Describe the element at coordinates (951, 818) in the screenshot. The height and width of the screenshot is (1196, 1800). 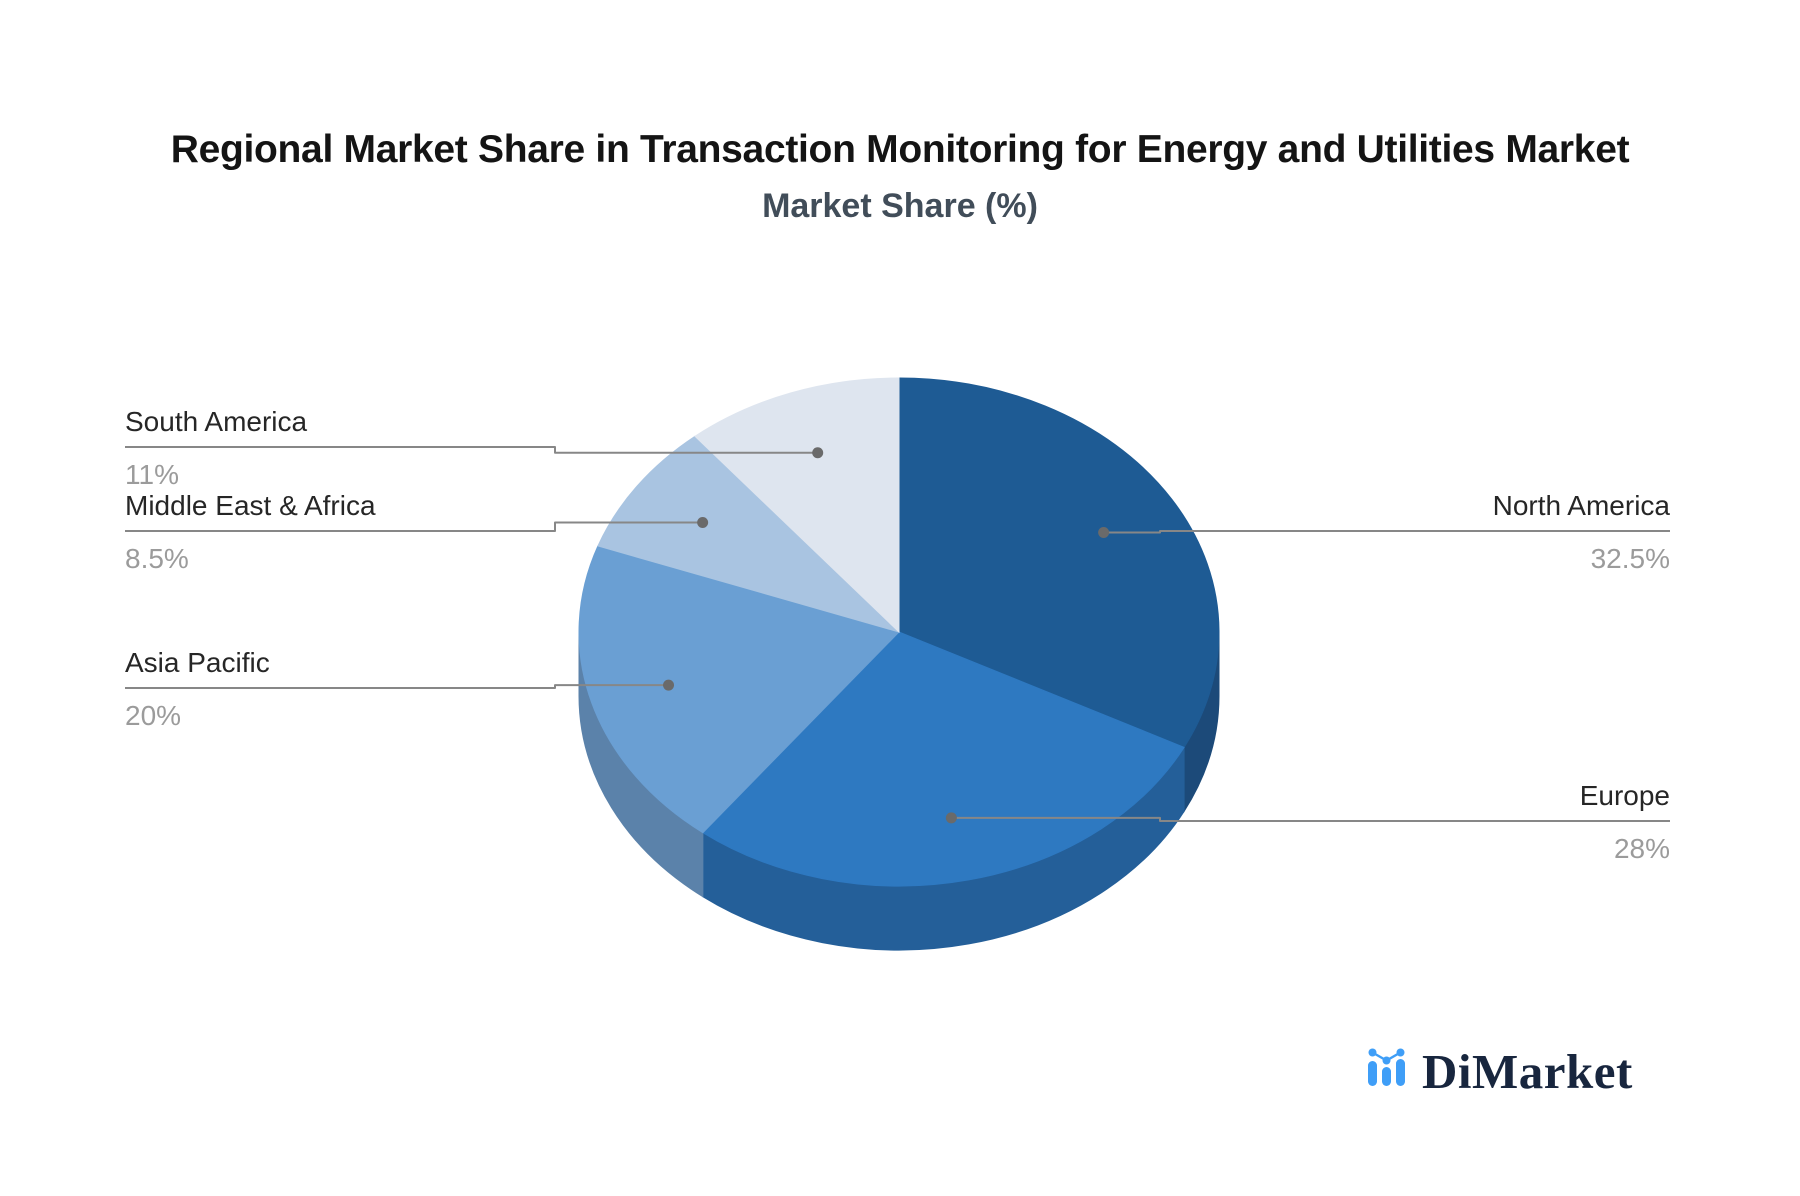
I see `callout-dot-europe` at that location.